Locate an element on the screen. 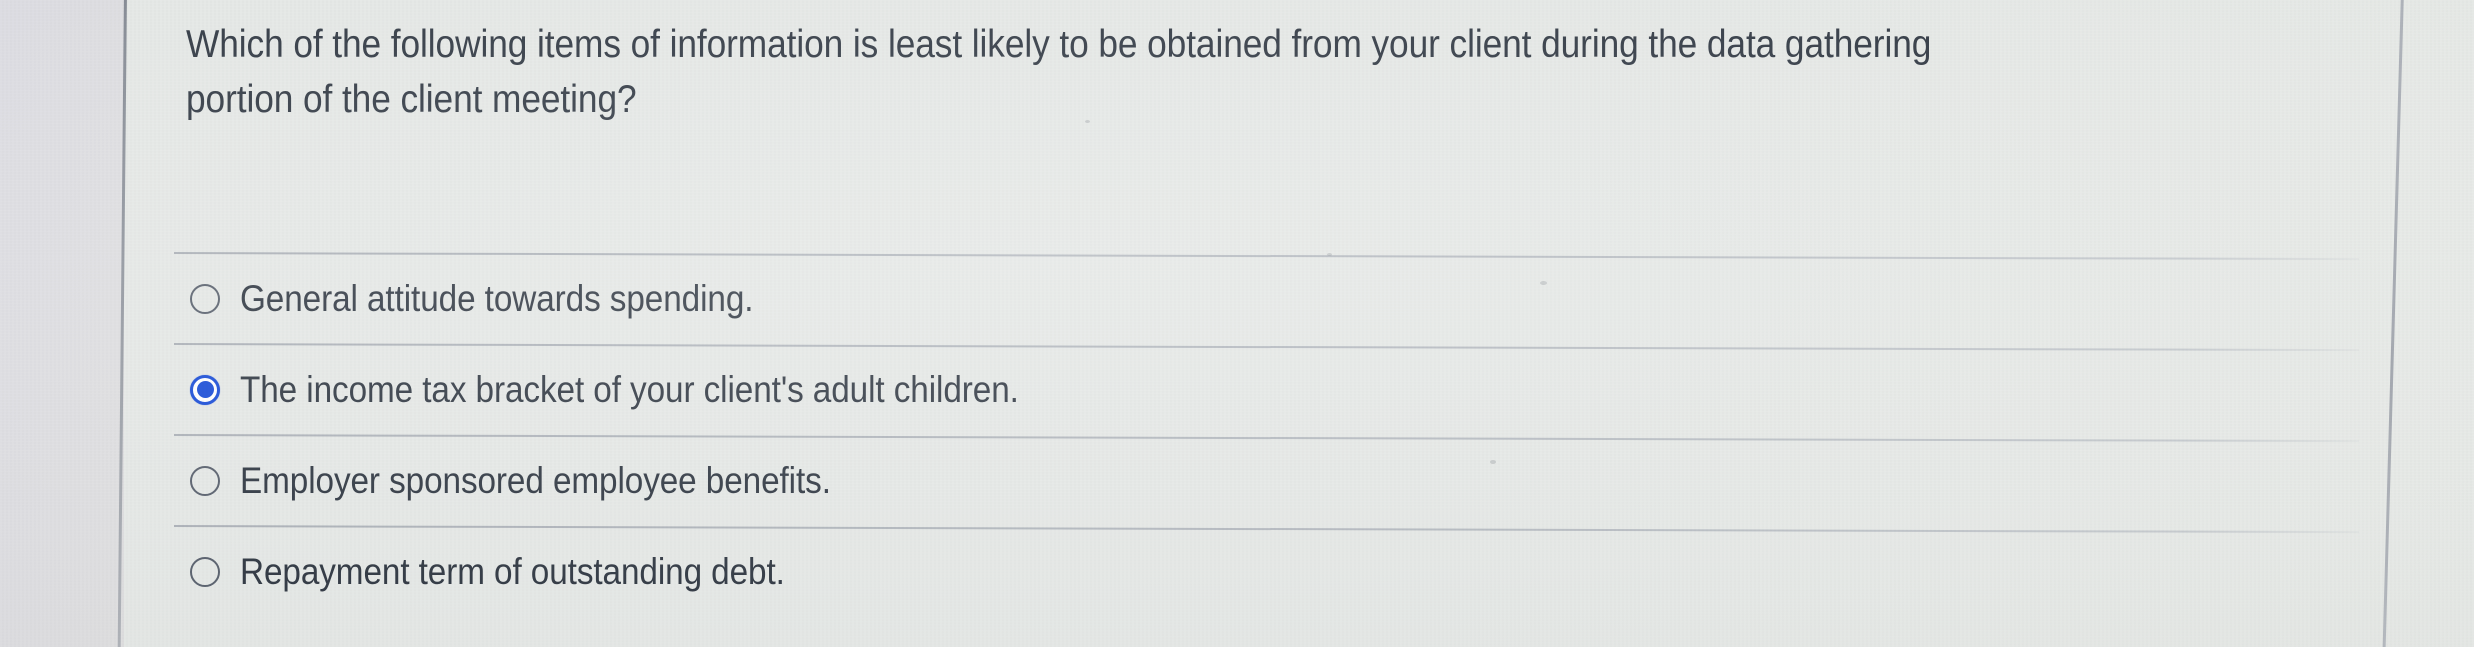 The image size is (2474, 647). answer-option-4: Repayment term of outstanding debt. is located at coordinates (1269, 571).